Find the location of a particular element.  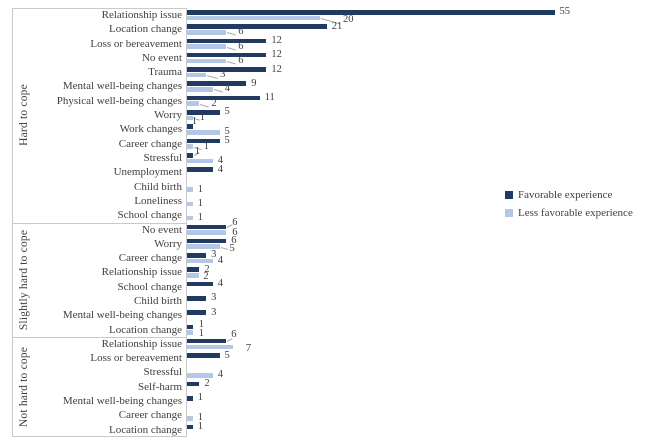

bar-value-label: 21 is located at coordinates (337, 26).